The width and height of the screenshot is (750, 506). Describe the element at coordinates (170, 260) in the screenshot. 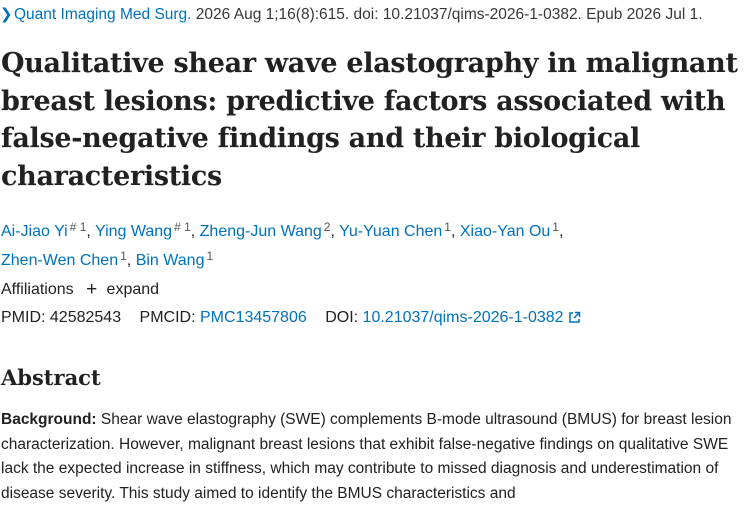

I see `author-link: Bin Wang` at that location.